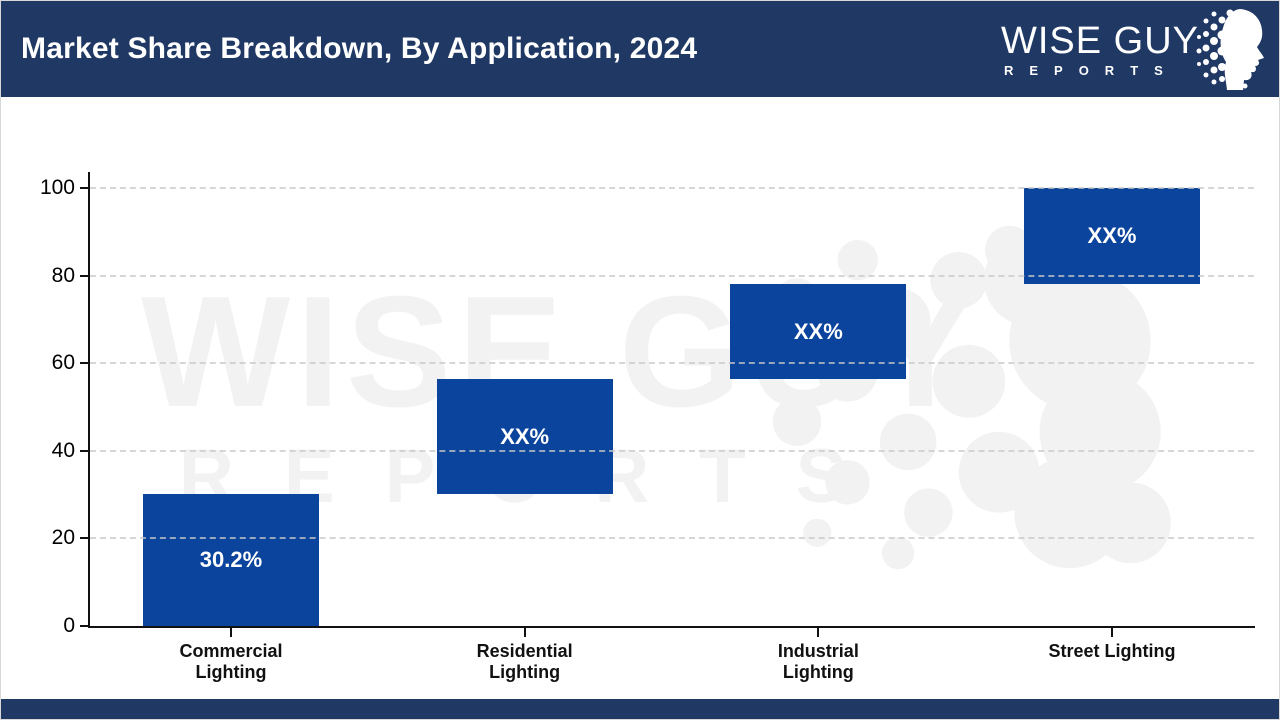  I want to click on y-tick-label: 100, so click(57, 187).